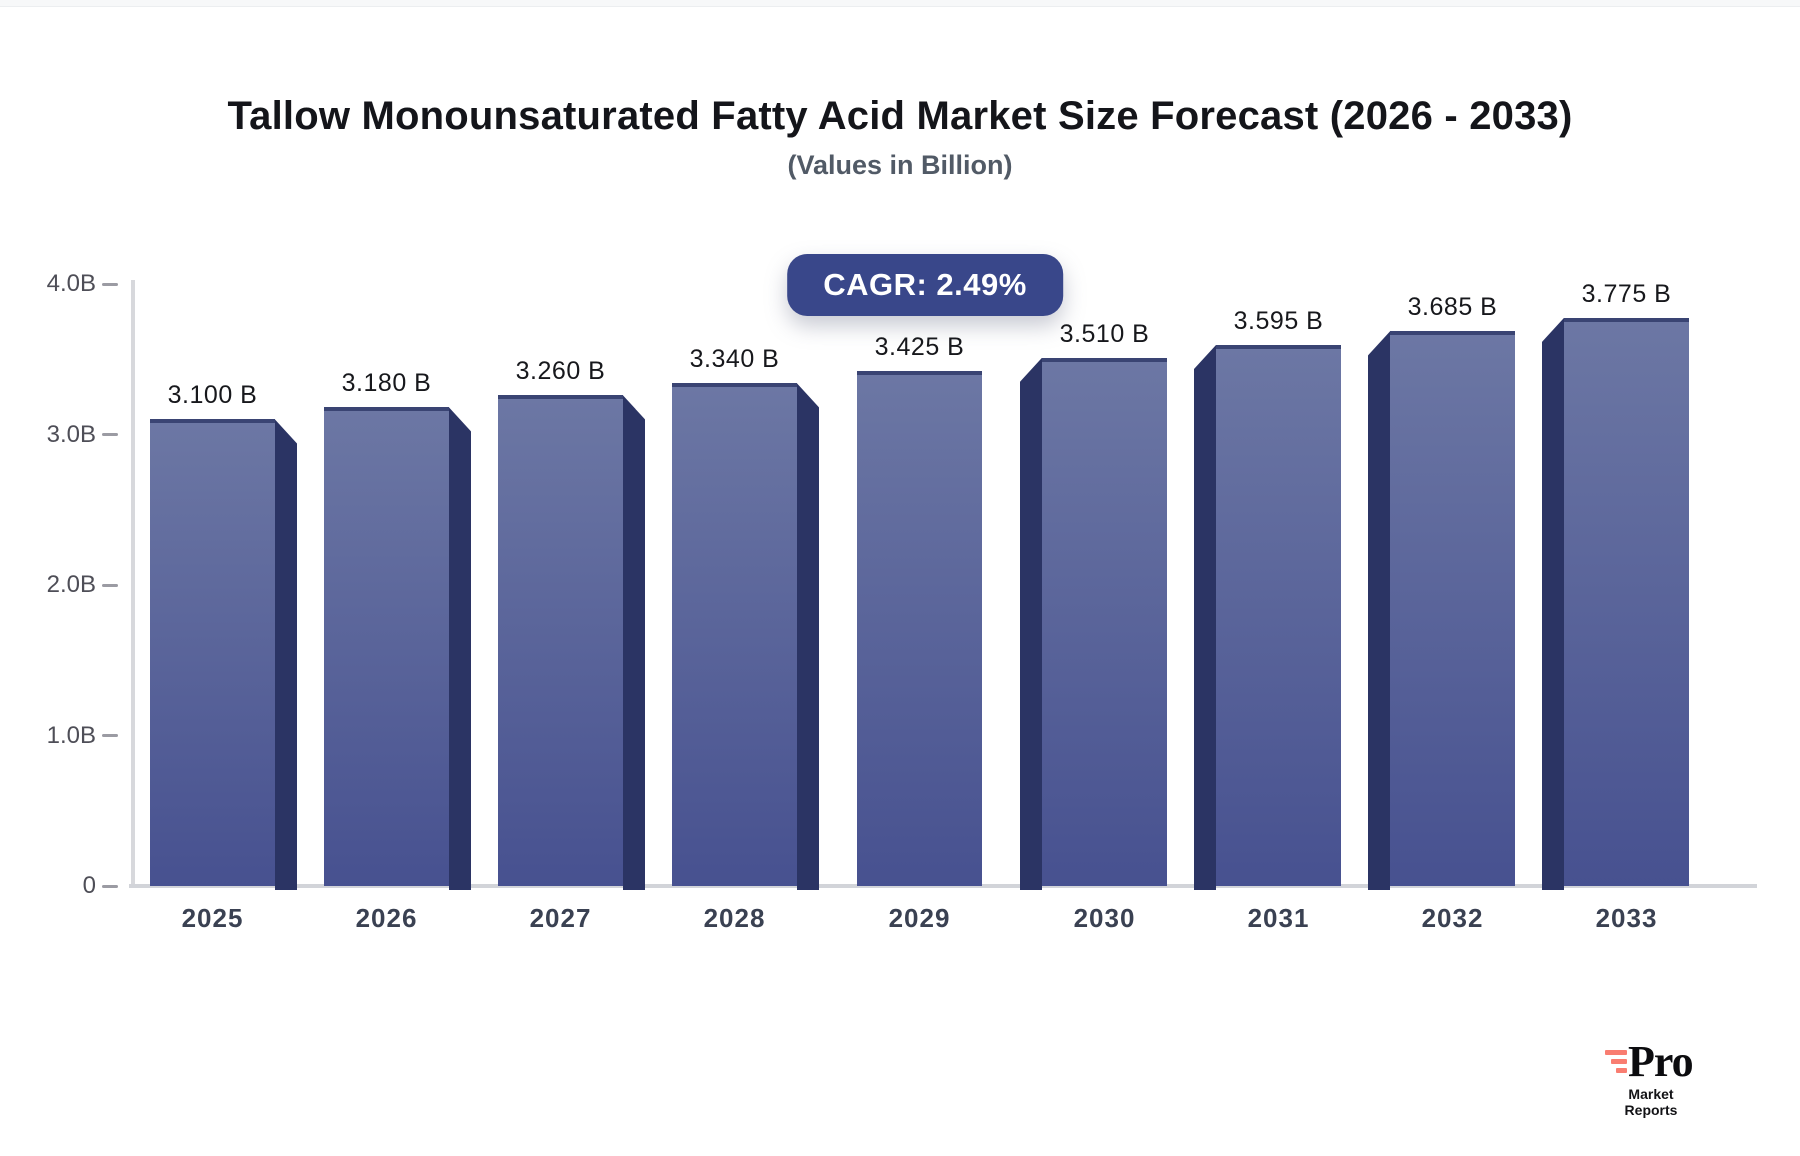 Image resolution: width=1800 pixels, height=1156 pixels. Describe the element at coordinates (1452, 307) in the screenshot. I see `bar-value-label: 3.685 B` at that location.